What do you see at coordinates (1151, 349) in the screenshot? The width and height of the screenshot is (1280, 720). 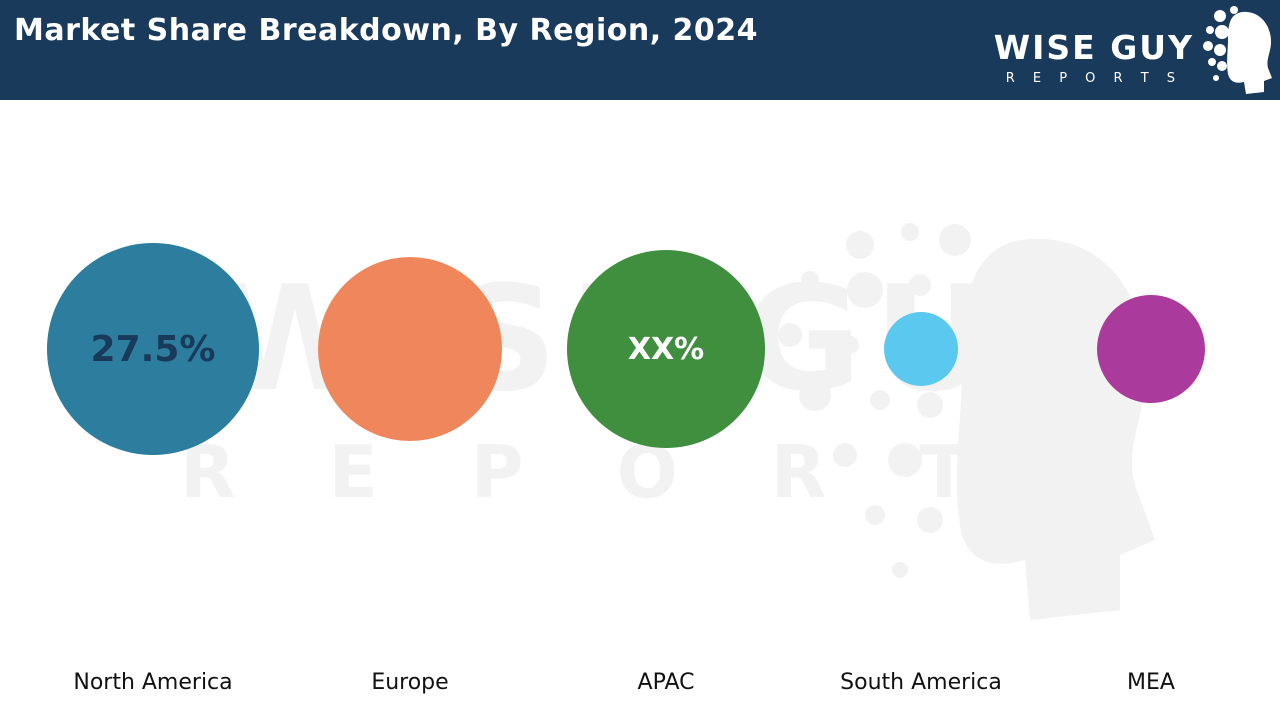 I see `bubble-mea` at bounding box center [1151, 349].